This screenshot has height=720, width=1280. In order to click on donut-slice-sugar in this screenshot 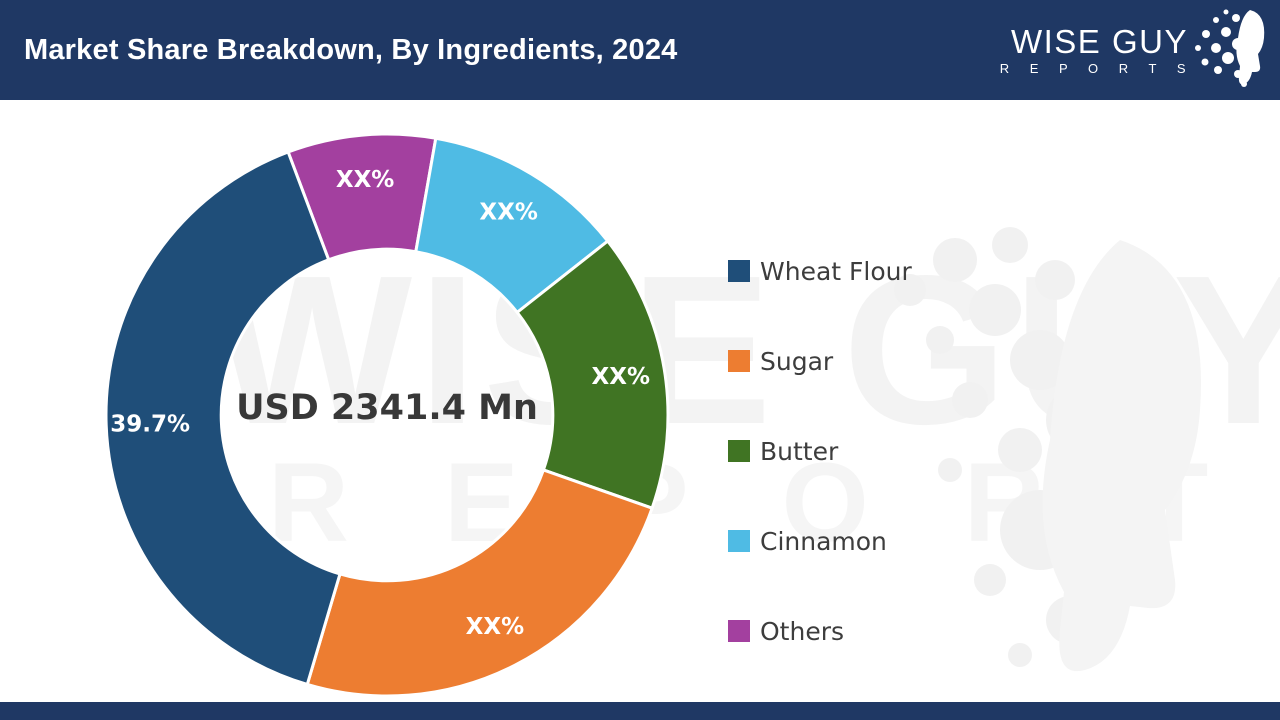, I will do `click(480, 583)`.